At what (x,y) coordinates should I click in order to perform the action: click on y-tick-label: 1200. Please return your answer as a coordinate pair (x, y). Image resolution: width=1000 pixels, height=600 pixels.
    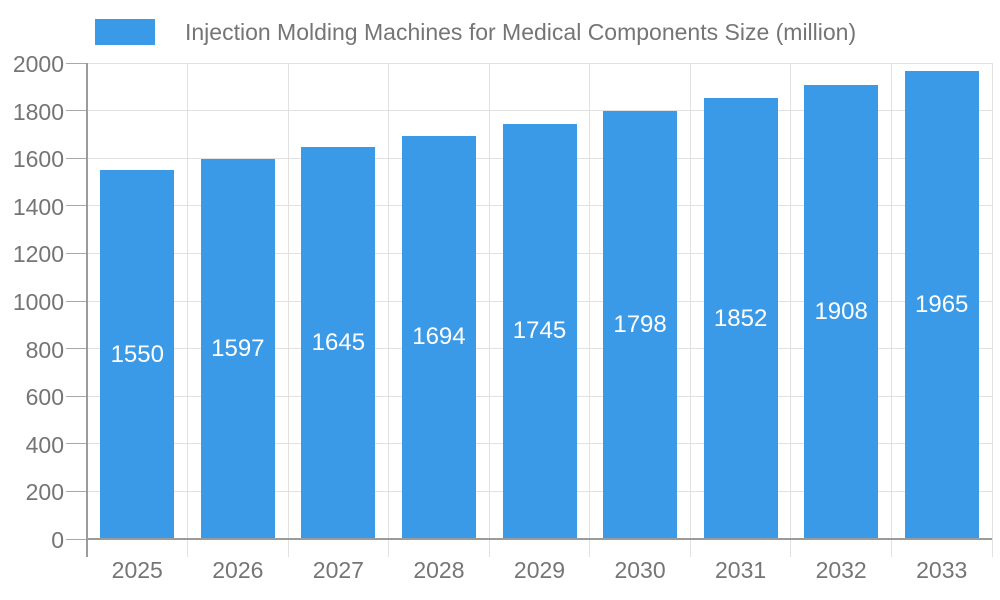
    Looking at the image, I should click on (38, 254).